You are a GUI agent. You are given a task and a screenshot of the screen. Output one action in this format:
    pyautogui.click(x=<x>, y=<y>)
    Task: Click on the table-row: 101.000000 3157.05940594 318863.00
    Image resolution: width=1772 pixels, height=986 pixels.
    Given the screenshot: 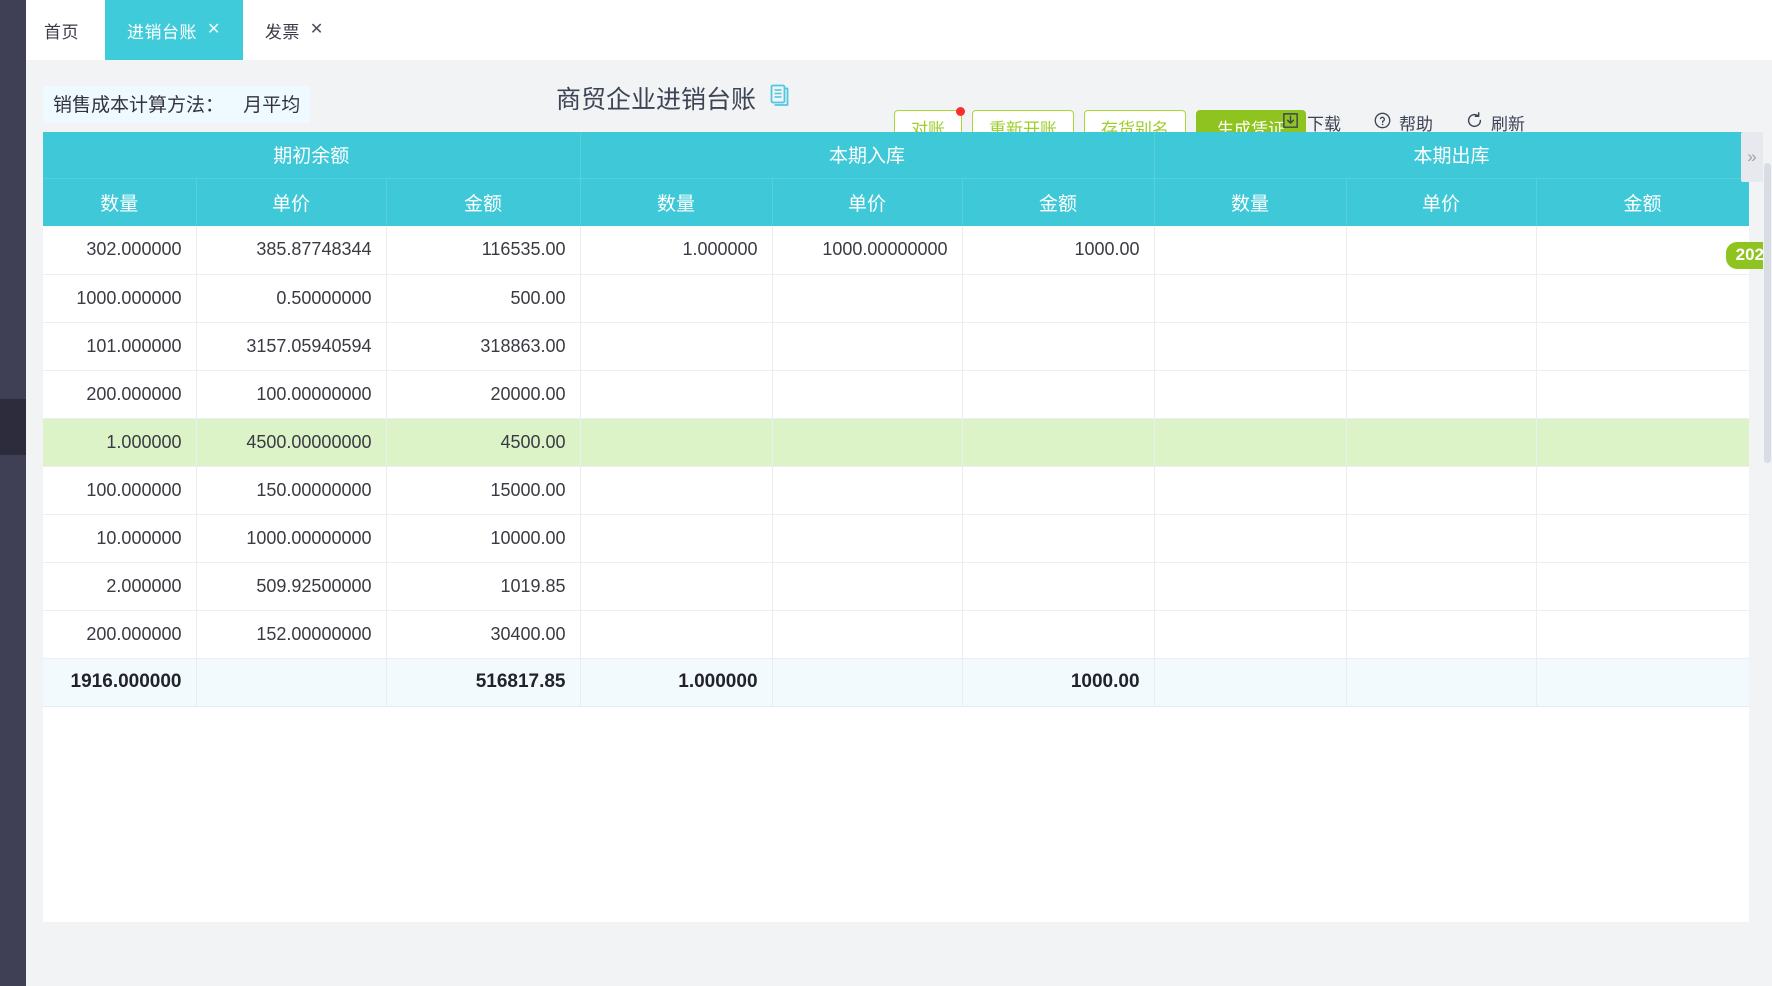 What is the action you would take?
    pyautogui.click(x=896, y=346)
    